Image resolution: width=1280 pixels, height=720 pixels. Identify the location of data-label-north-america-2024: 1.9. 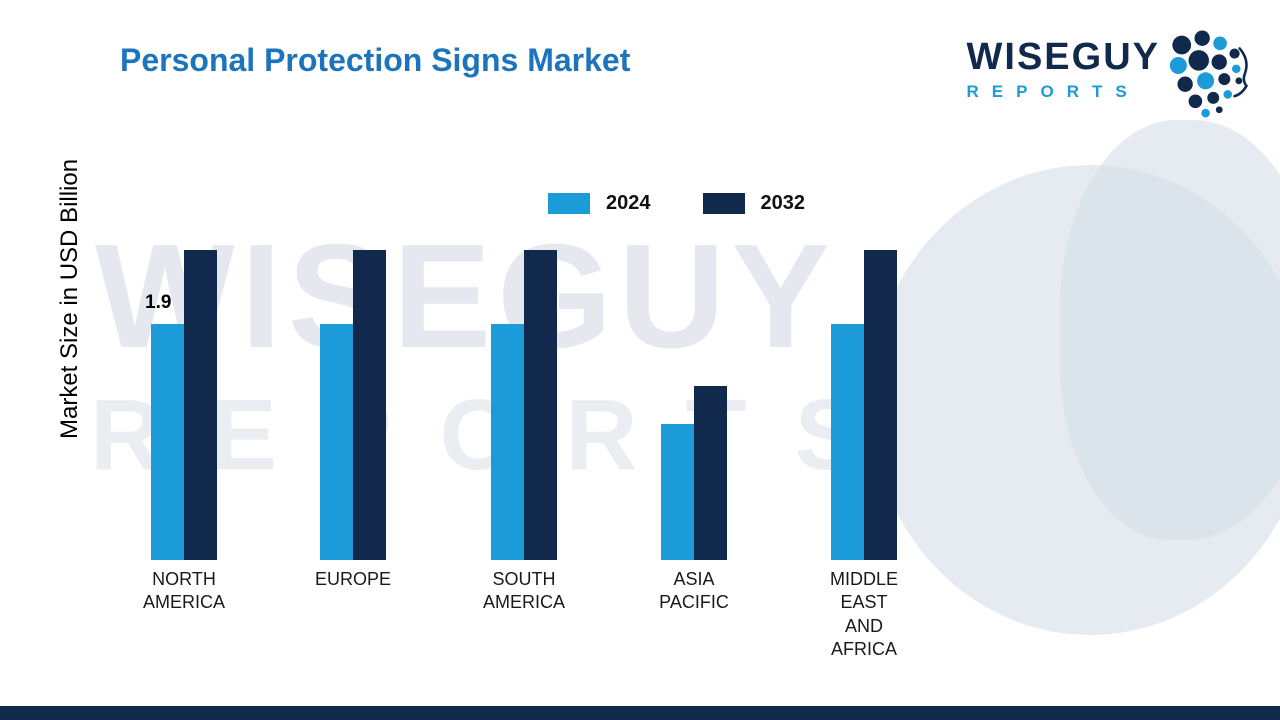
(158, 302).